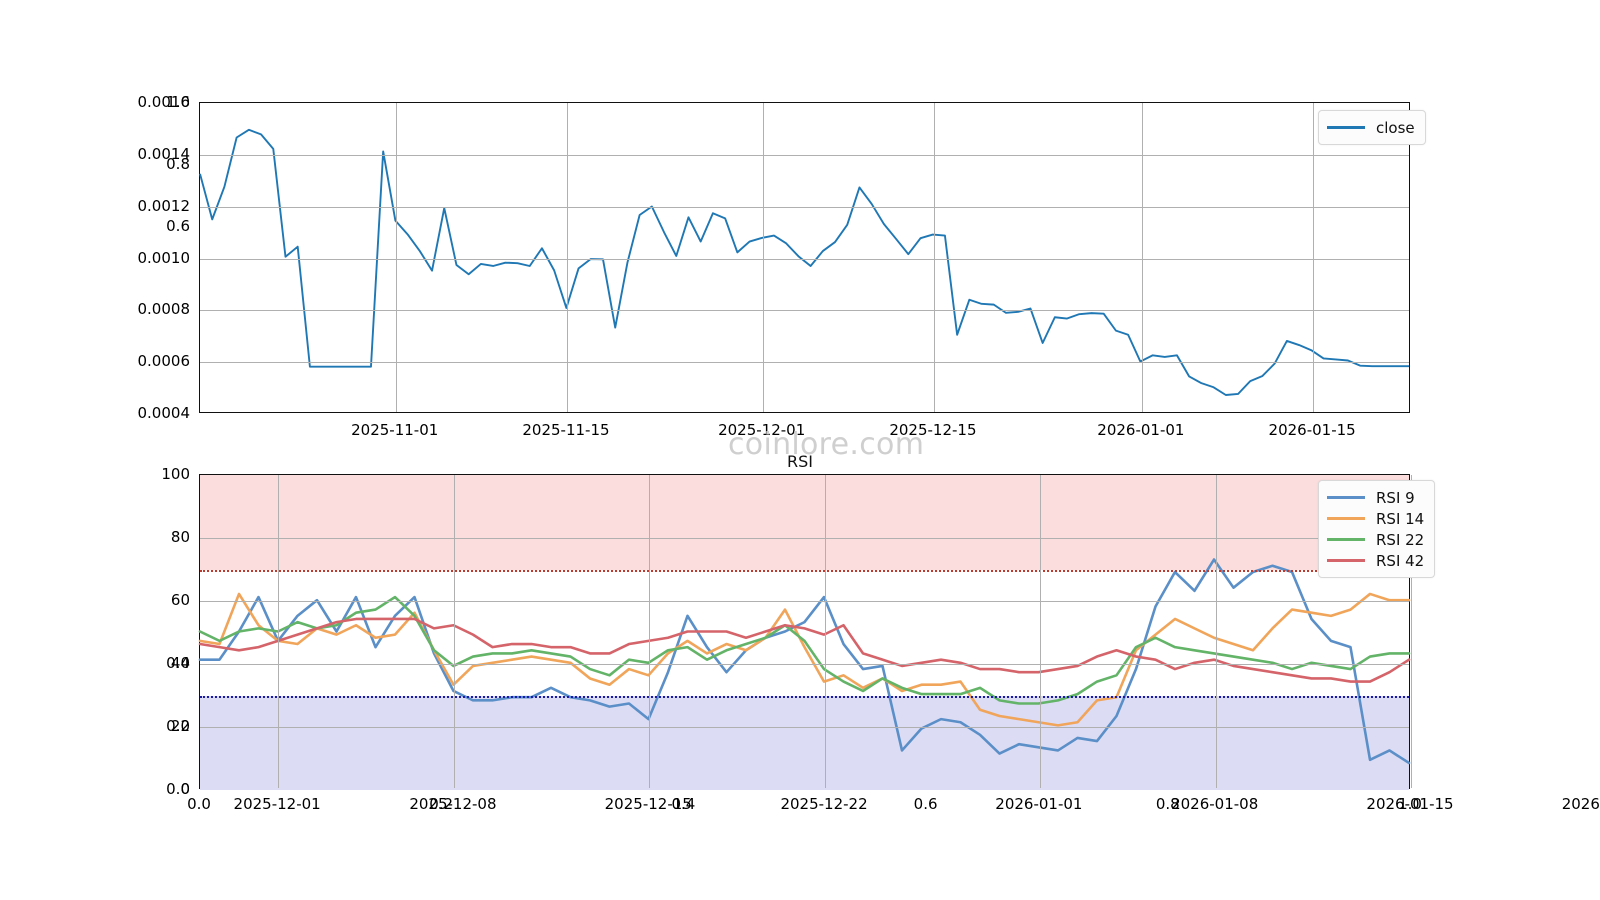  What do you see at coordinates (804, 522) in the screenshot?
I see `overbought-band` at bounding box center [804, 522].